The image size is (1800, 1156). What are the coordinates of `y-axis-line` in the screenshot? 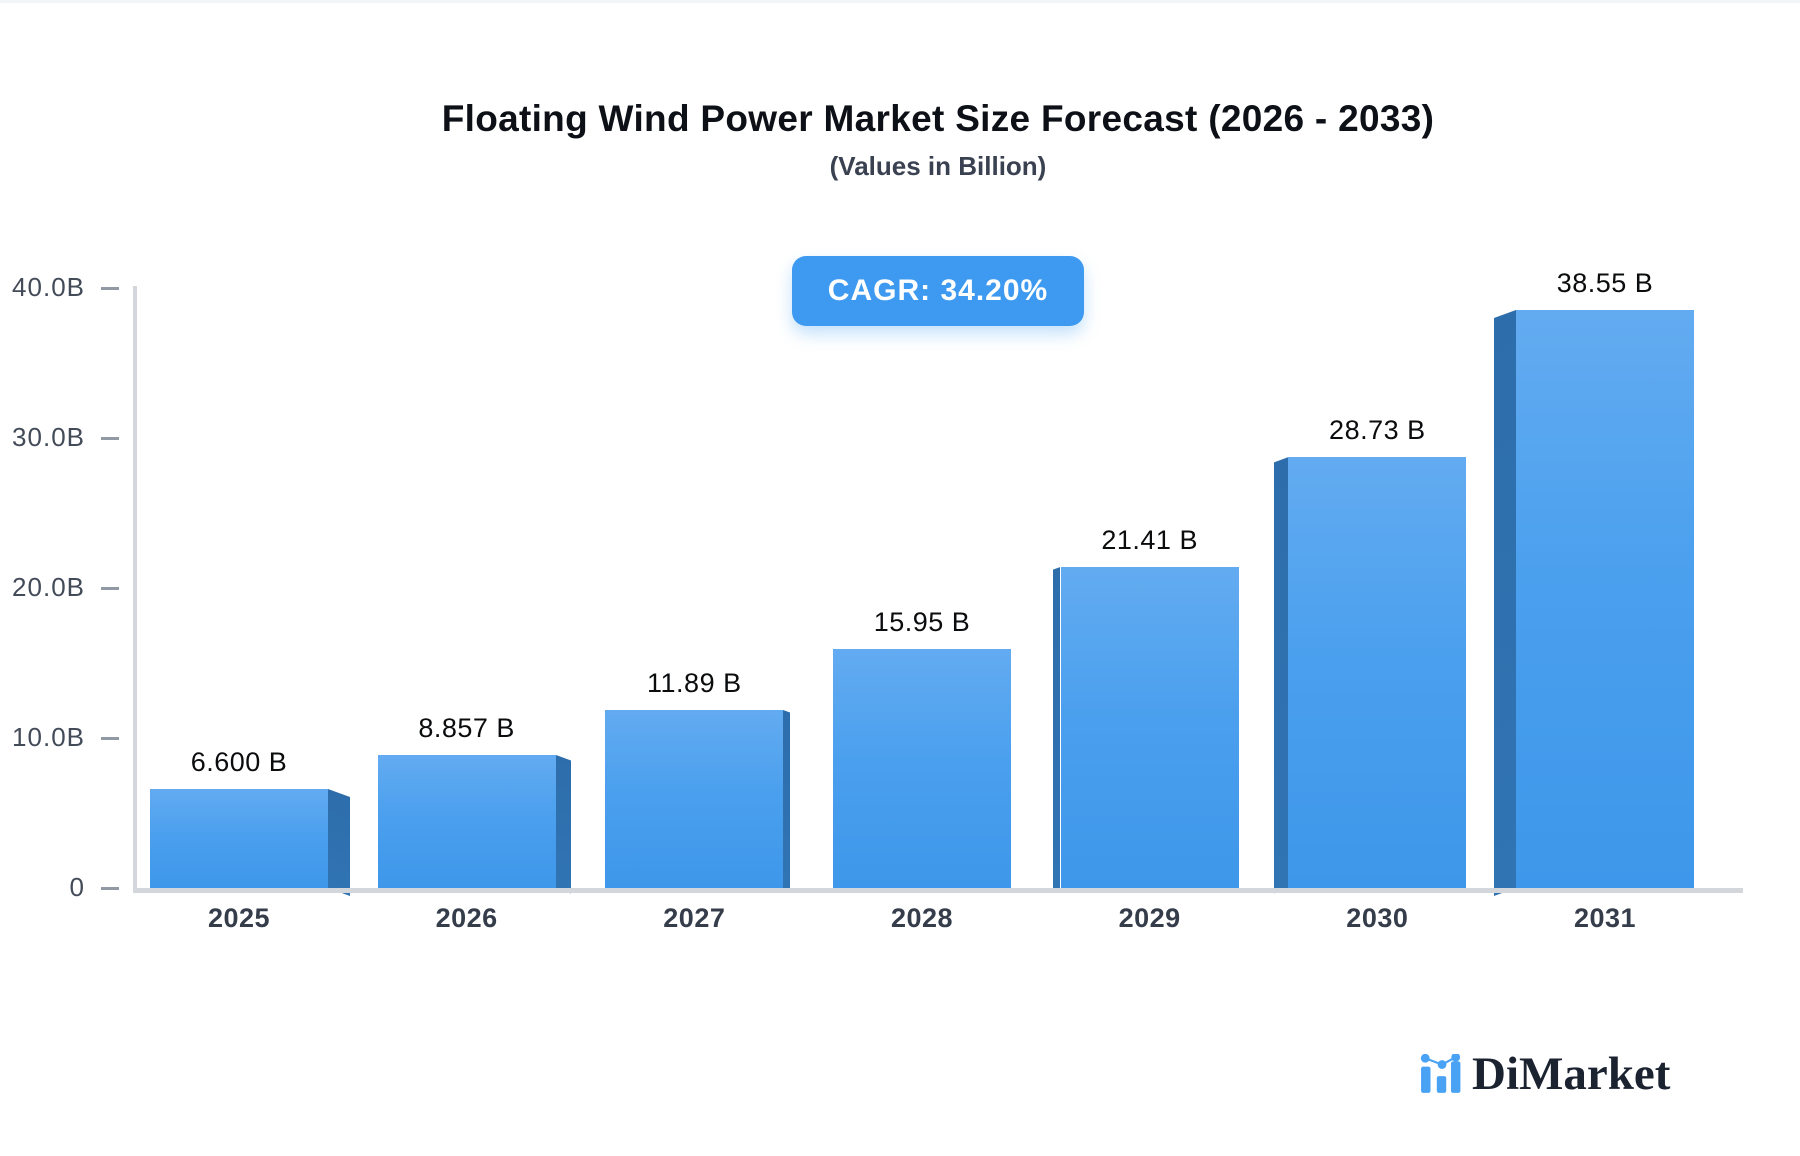 It's located at (135, 589).